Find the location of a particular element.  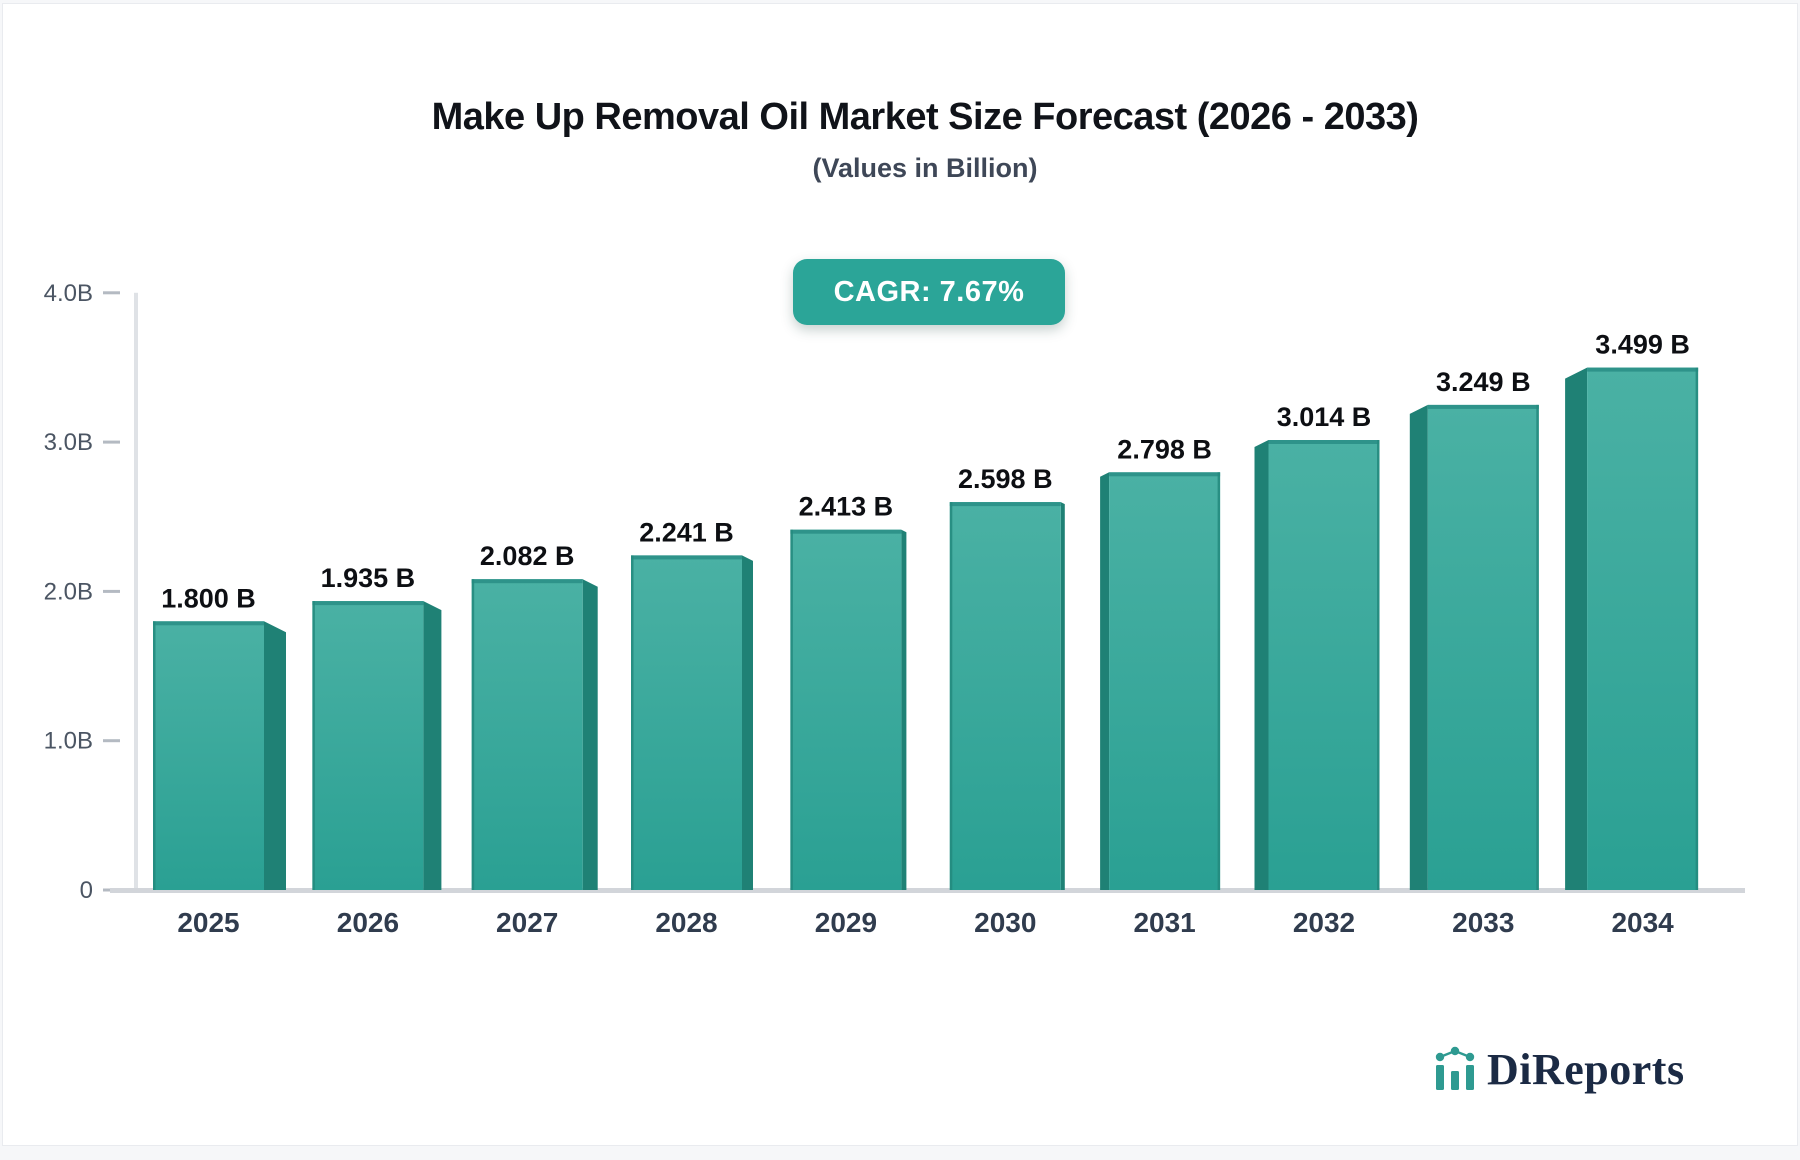

y-tick-label: 4.0B is located at coordinates (68, 293).